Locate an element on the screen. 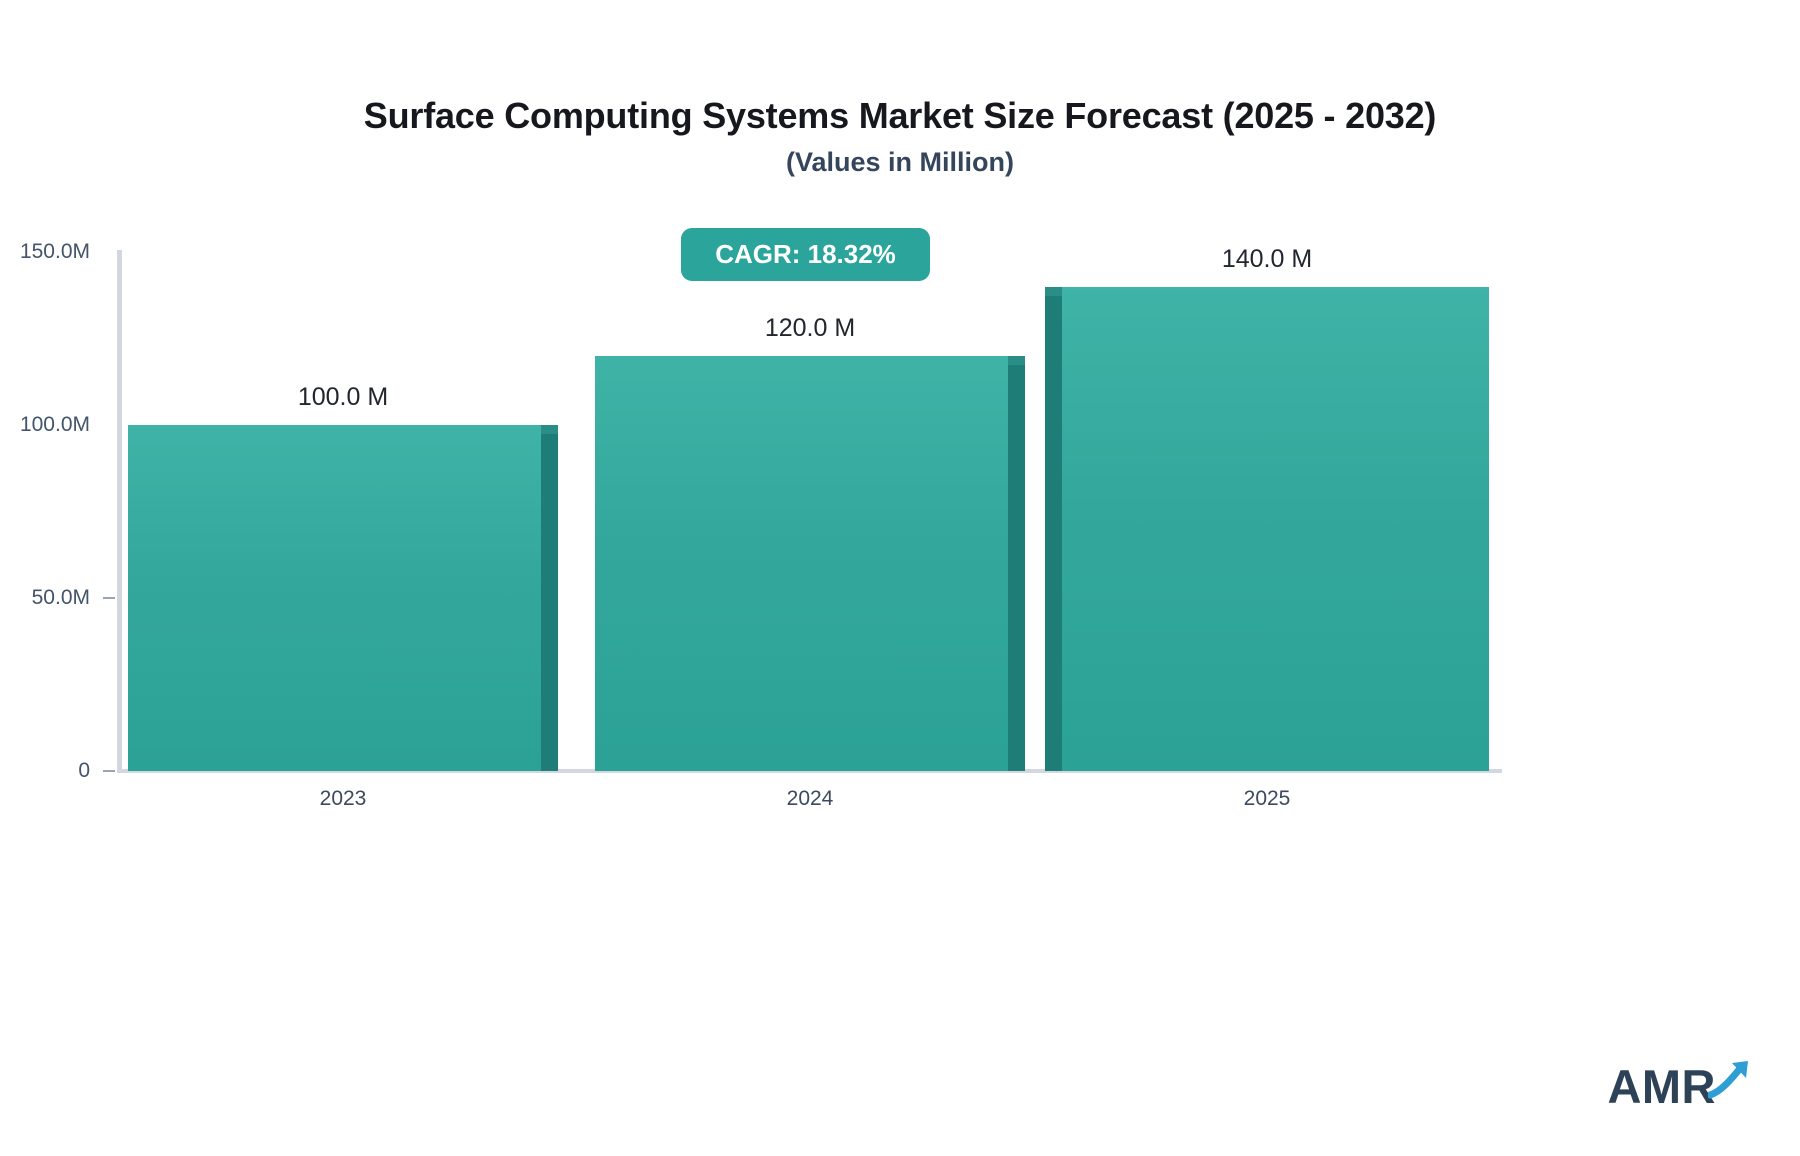  y-tick-label-0: 0 is located at coordinates (84, 770).